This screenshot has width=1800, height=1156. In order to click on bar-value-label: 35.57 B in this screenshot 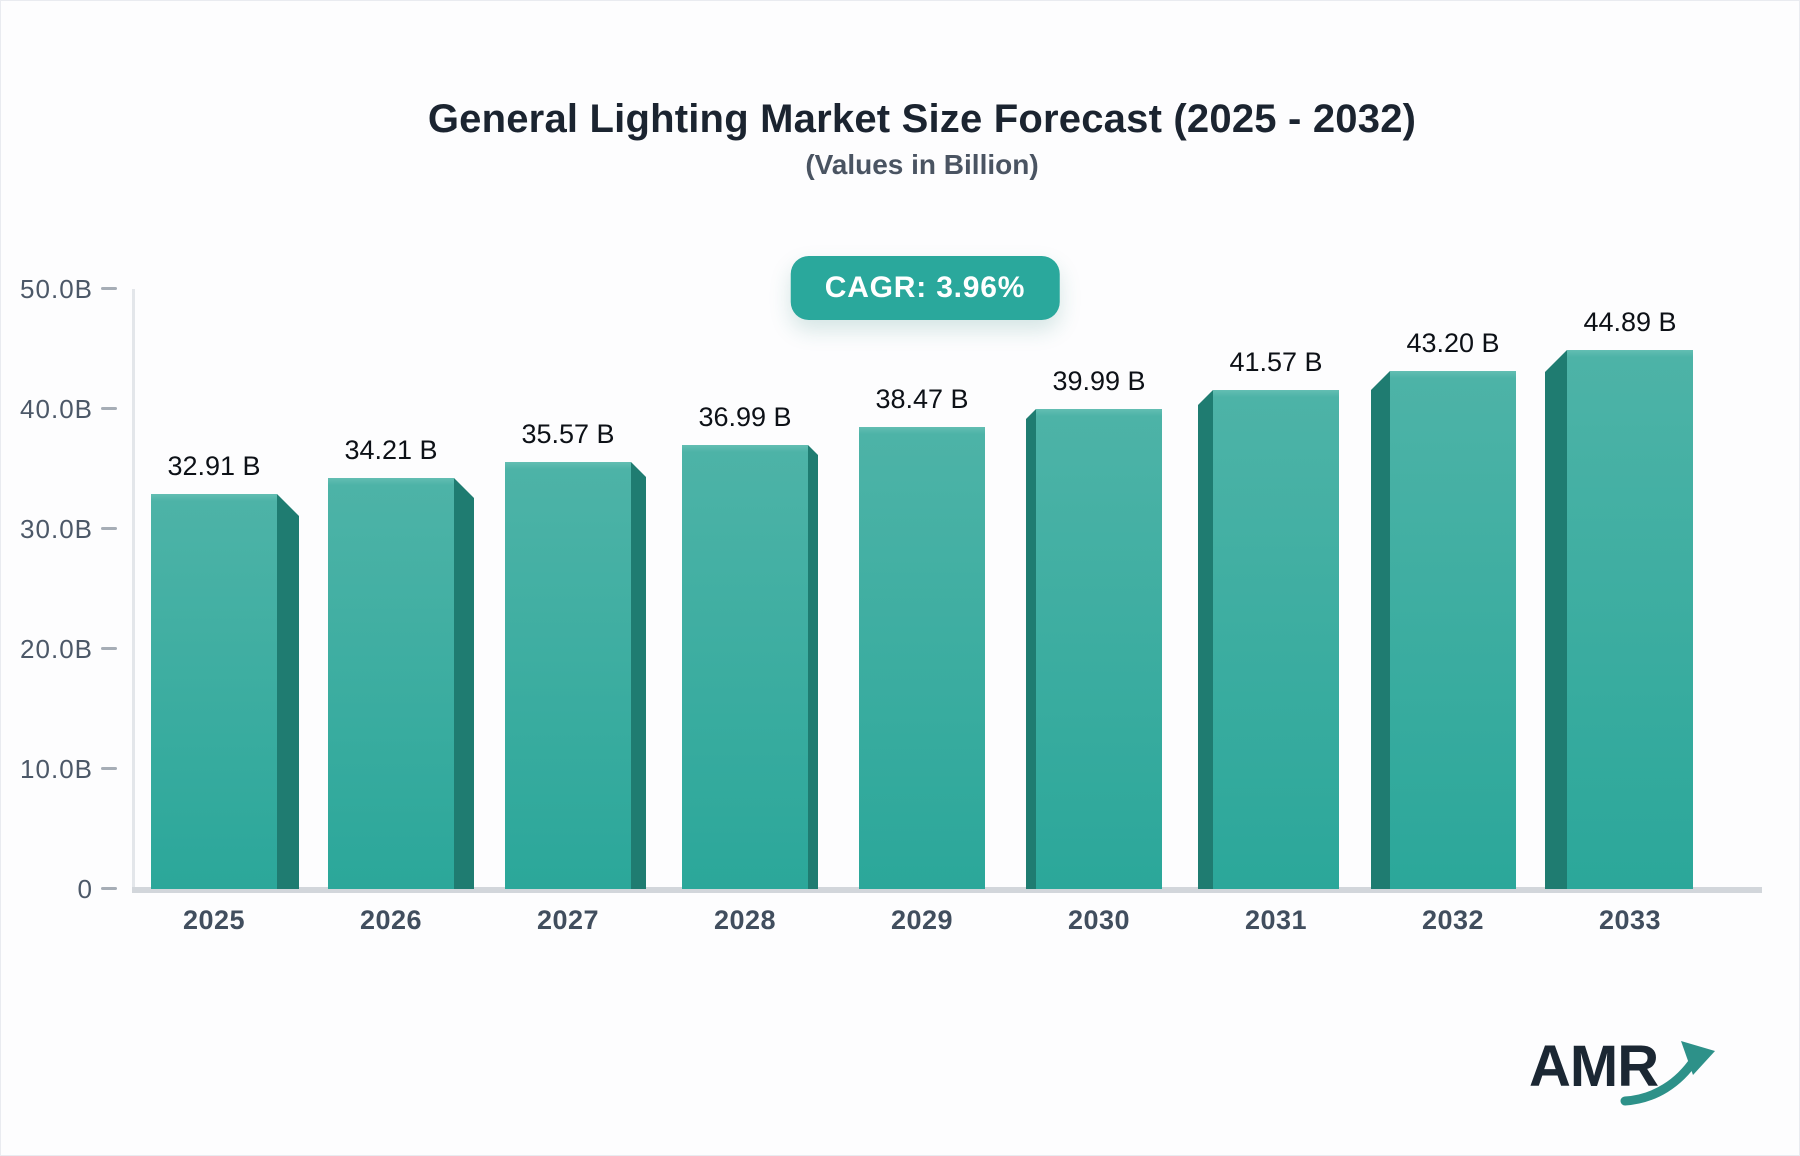, I will do `click(568, 434)`.